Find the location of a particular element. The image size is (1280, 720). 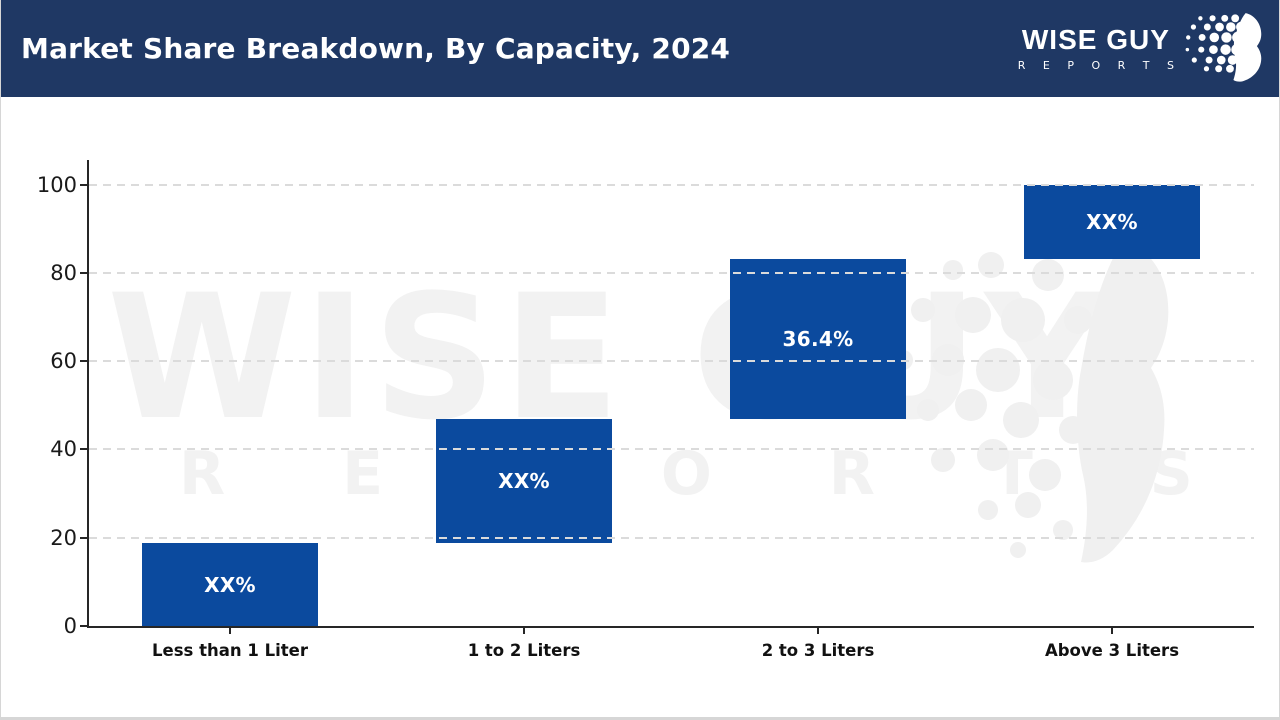

y-tick-label: 60 is located at coordinates (63, 361).